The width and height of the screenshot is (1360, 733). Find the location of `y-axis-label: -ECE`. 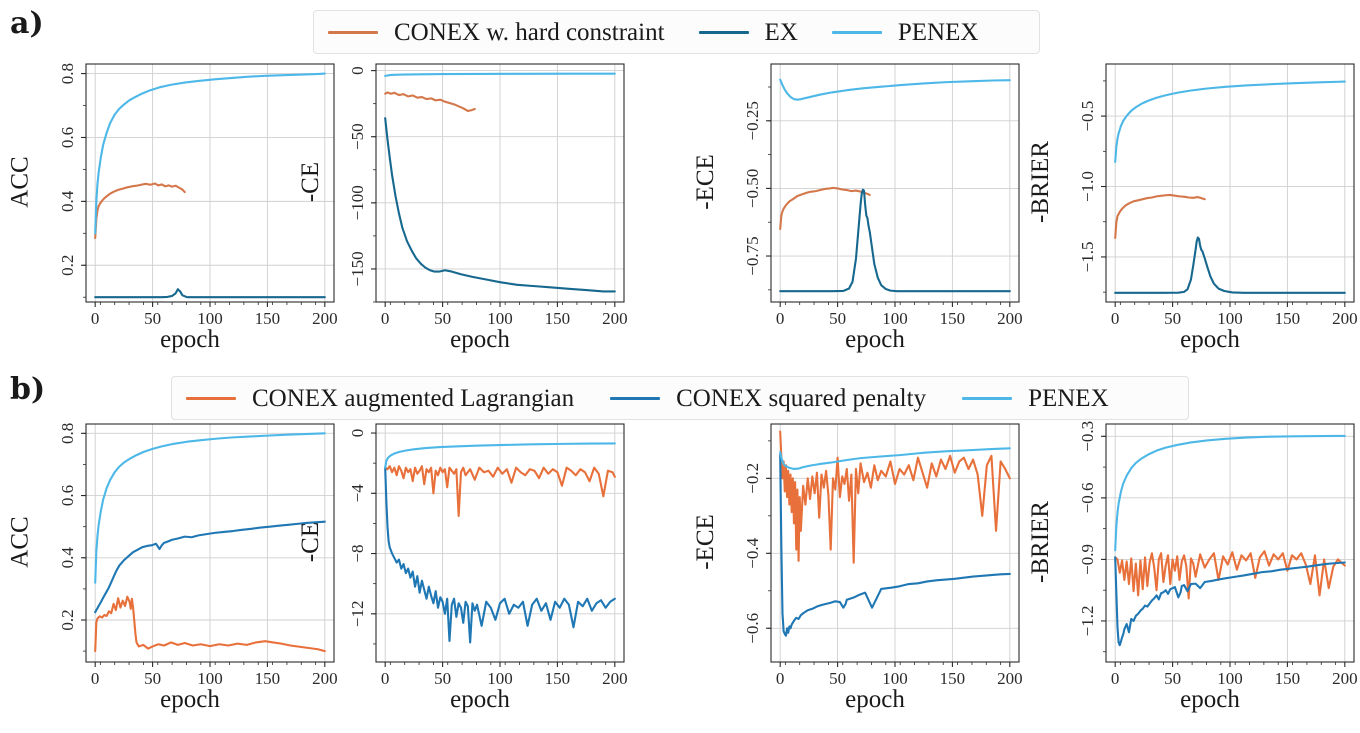

y-axis-label: -ECE is located at coordinates (706, 542).